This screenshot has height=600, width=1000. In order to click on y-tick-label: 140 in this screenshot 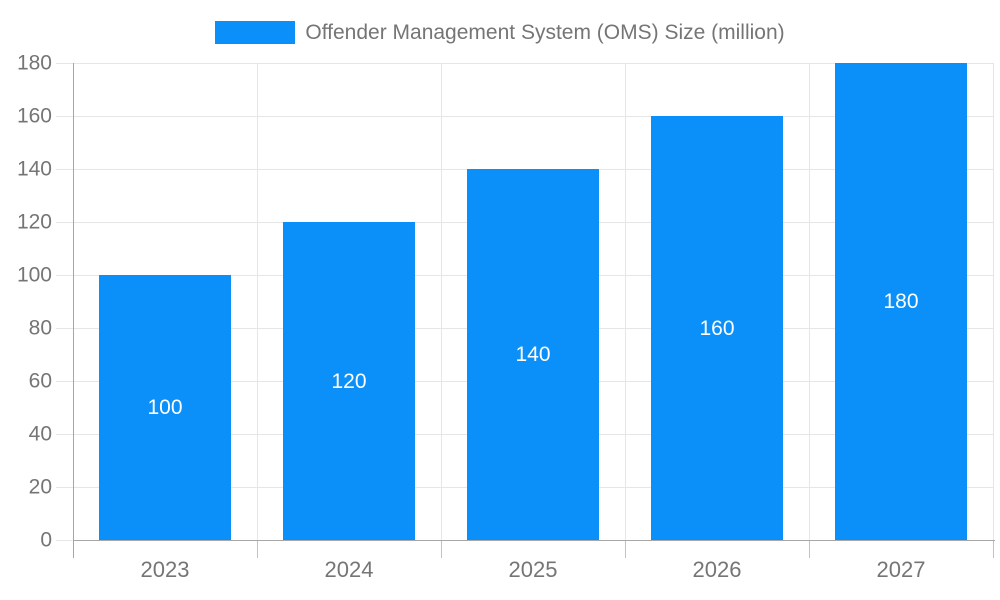, I will do `click(34, 169)`.